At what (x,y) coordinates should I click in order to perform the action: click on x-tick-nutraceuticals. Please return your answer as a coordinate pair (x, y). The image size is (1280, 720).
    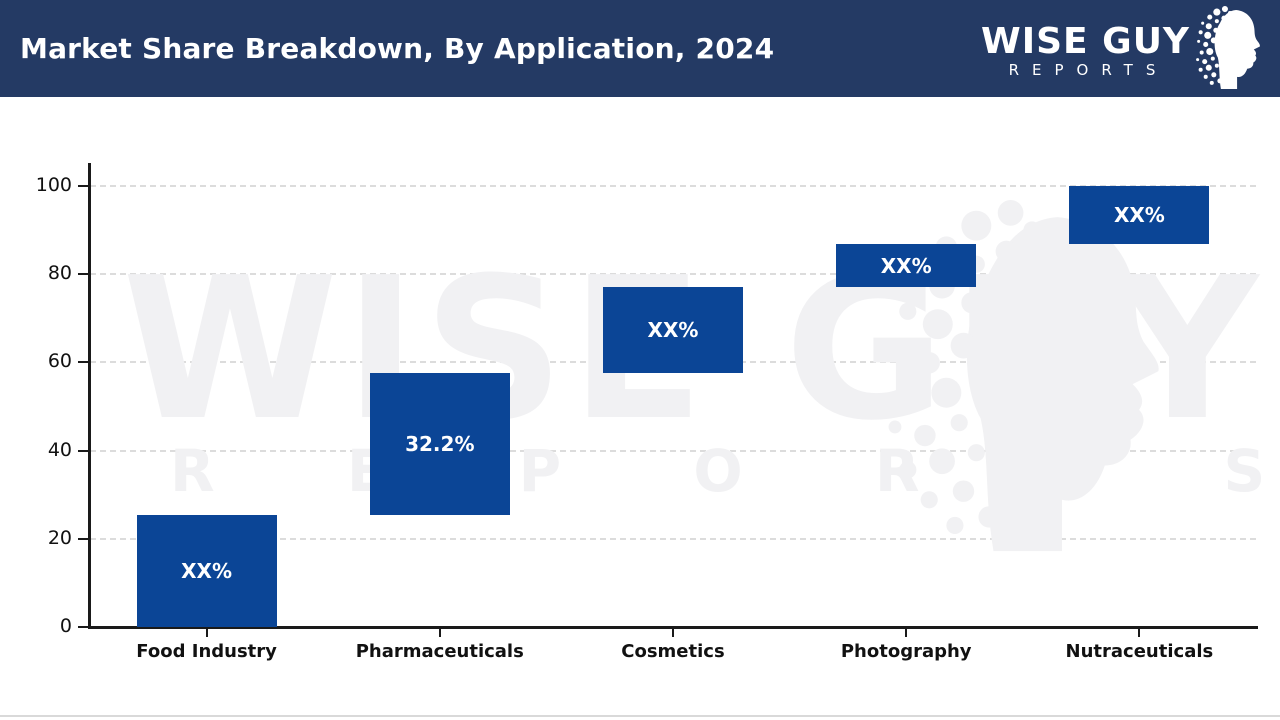
    Looking at the image, I should click on (1139, 633).